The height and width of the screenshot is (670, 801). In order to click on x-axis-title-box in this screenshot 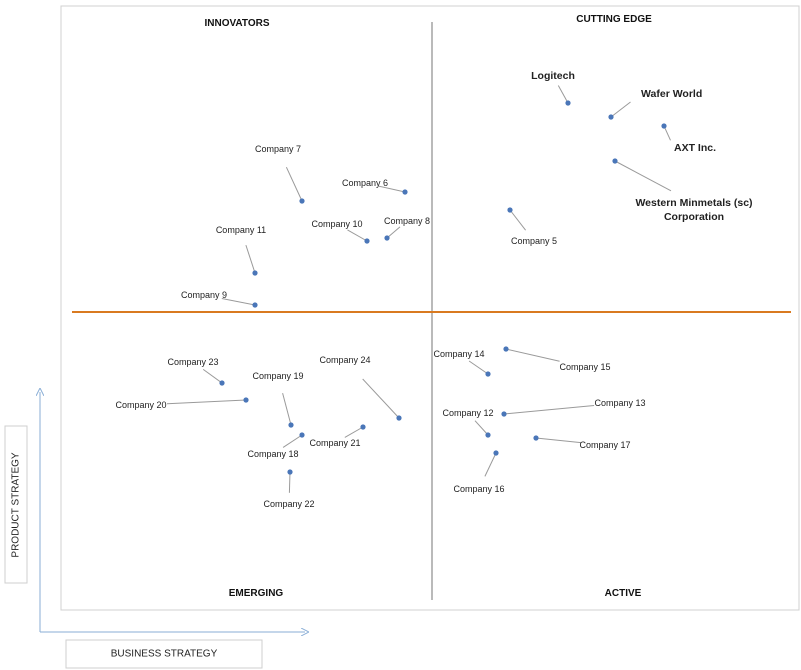, I will do `click(164, 654)`.